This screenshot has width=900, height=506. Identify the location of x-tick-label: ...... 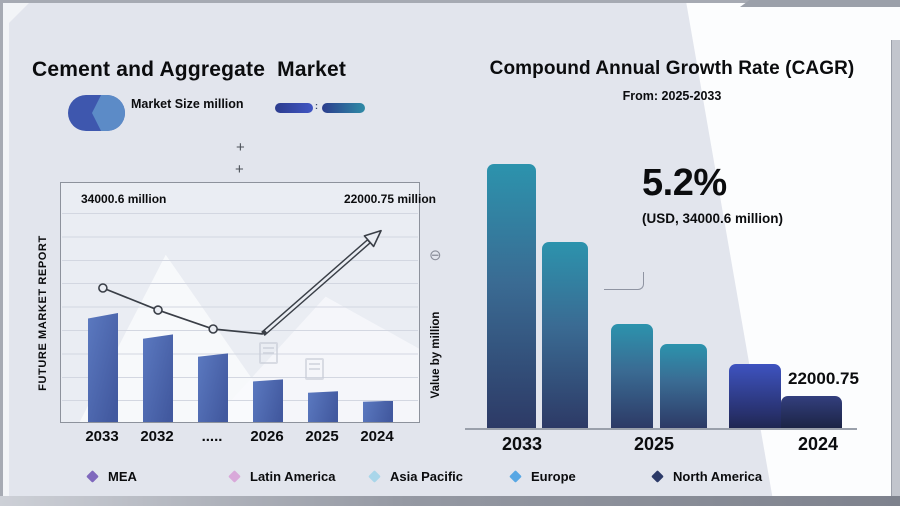
(212, 436).